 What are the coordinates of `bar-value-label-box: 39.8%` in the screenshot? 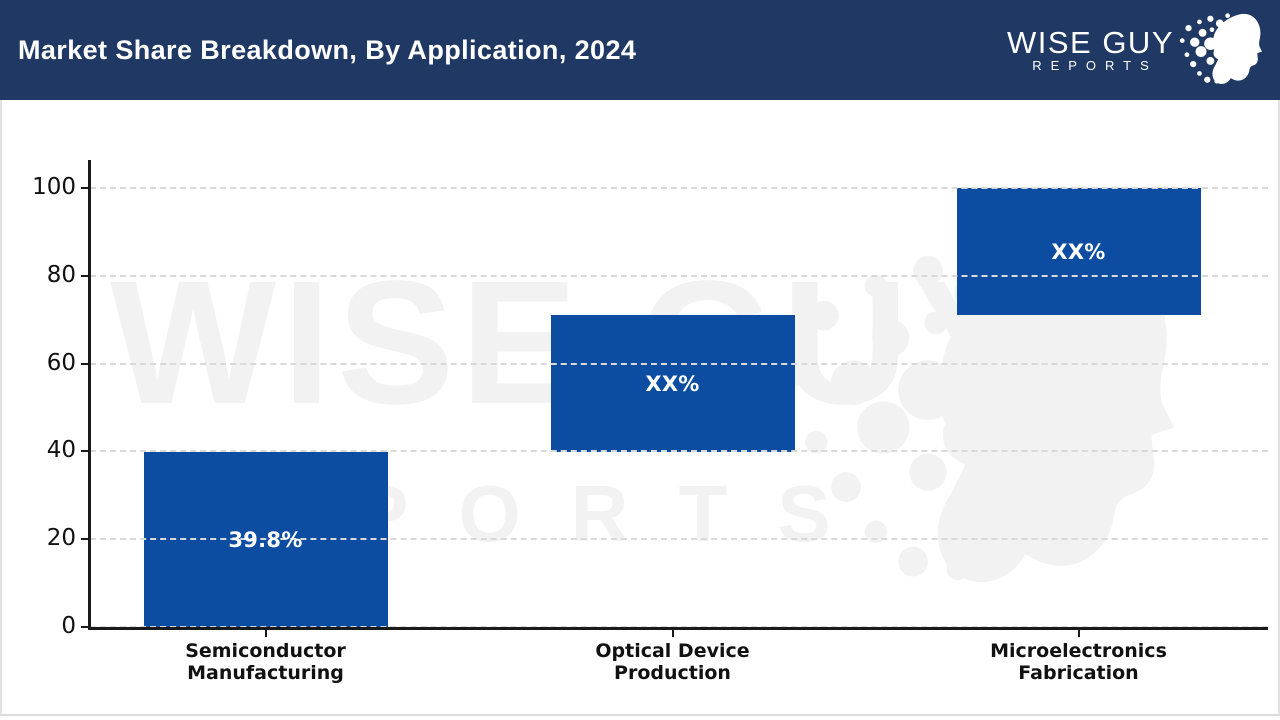 It's located at (266, 539).